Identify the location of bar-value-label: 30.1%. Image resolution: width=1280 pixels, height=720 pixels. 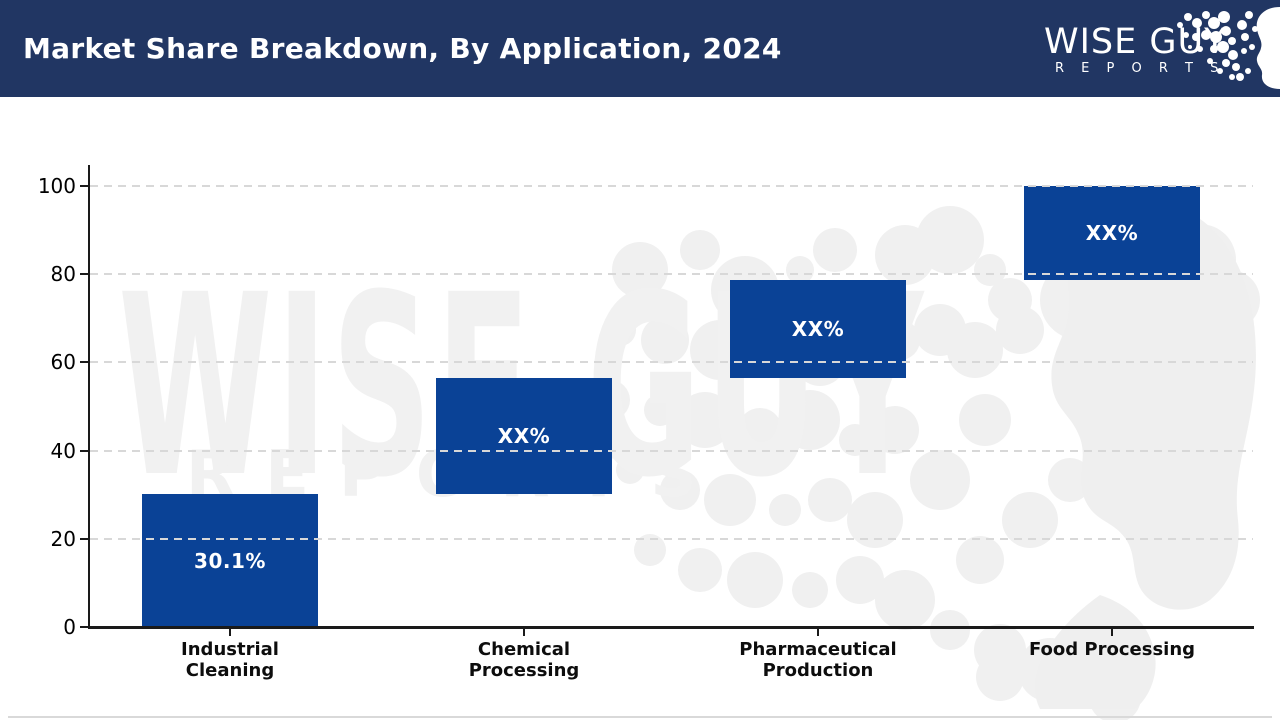
(230, 560).